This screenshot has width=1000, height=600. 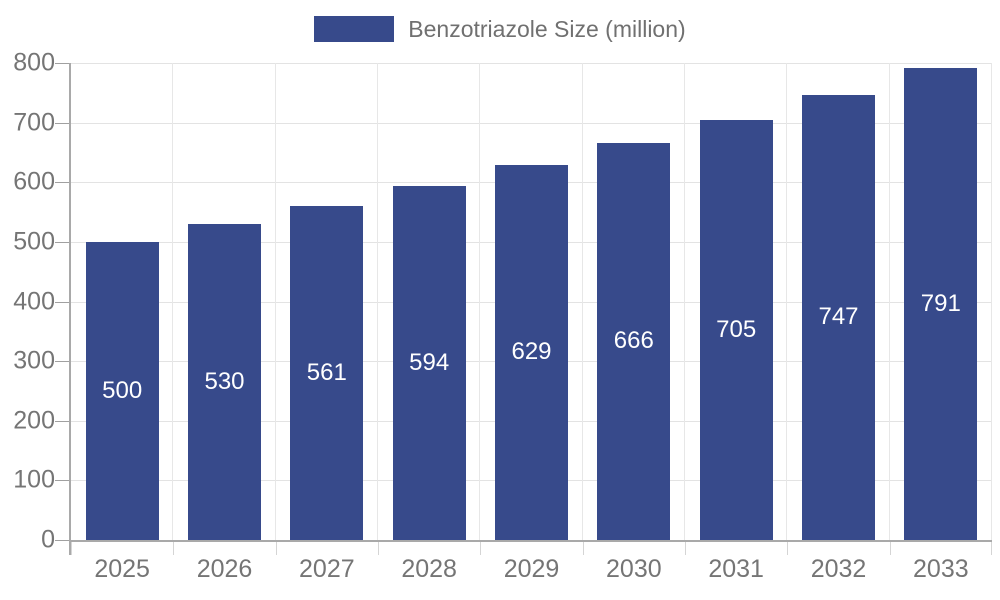 What do you see at coordinates (429, 569) in the screenshot?
I see `x-axis-tick-label: 2028` at bounding box center [429, 569].